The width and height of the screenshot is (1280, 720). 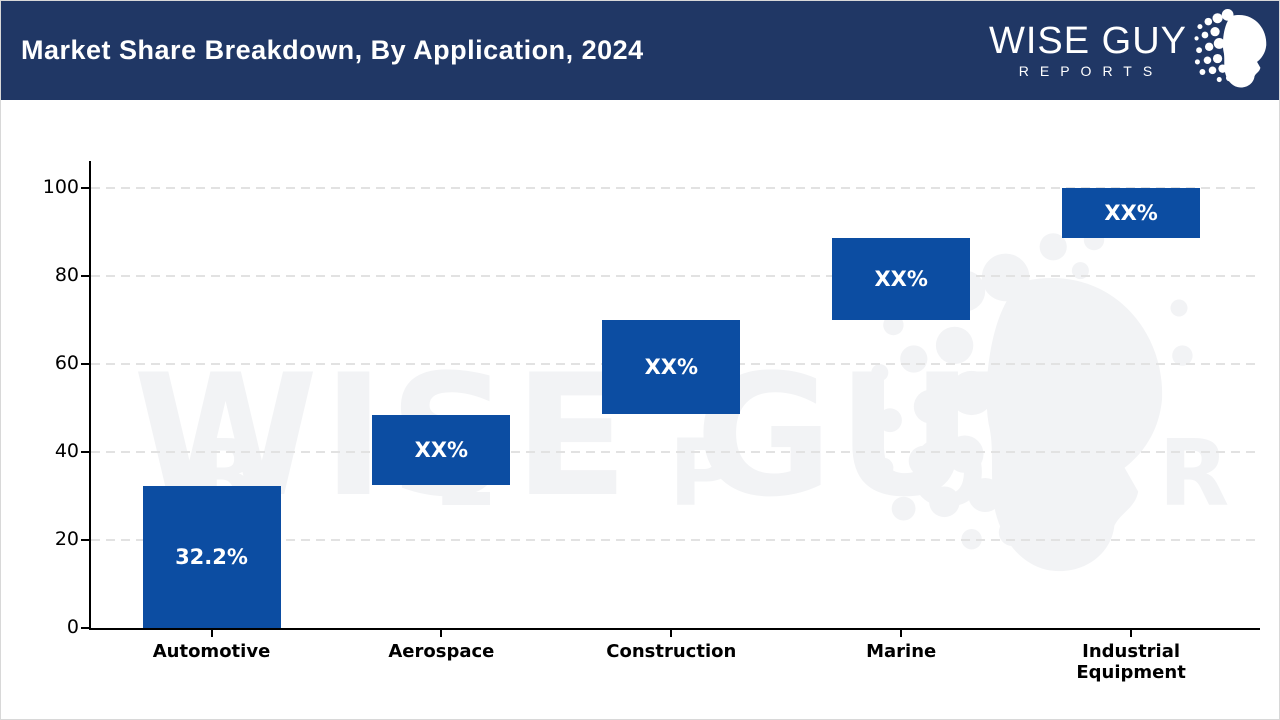 I want to click on waterfall-bar-construction: XX%, so click(x=671, y=367).